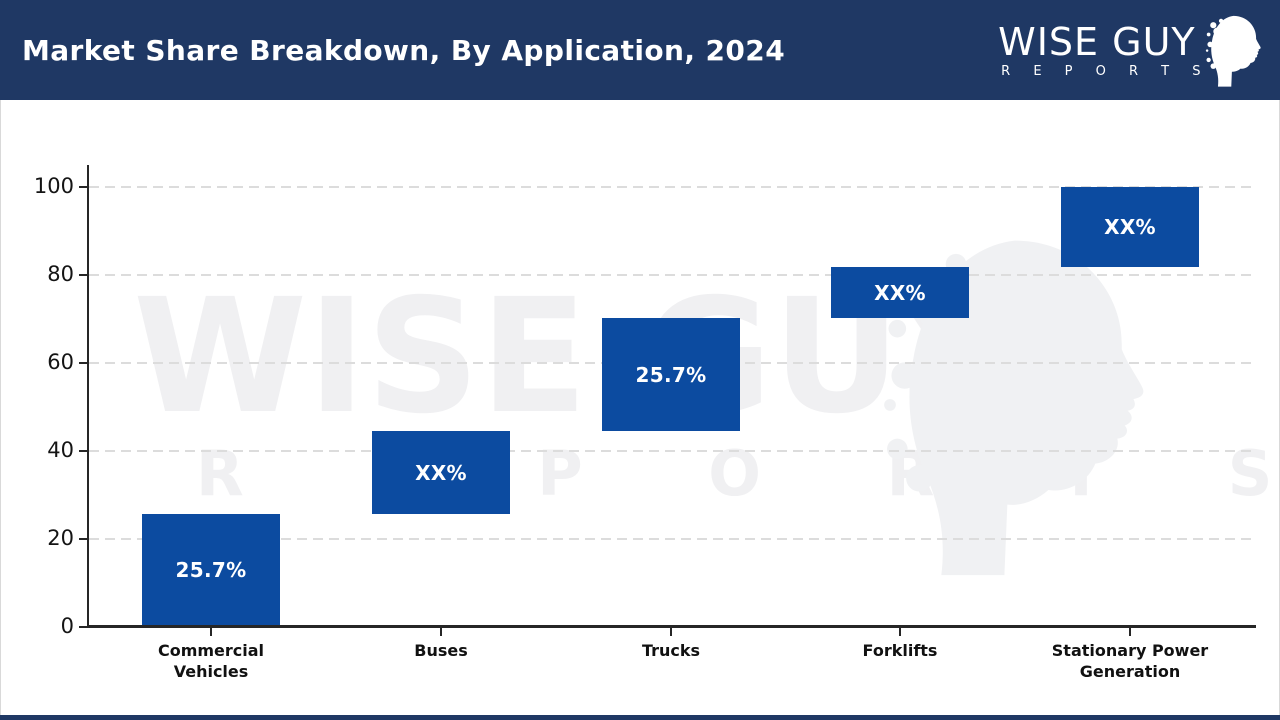  I want to click on x-label-stationary-power-generation: Stationary Power Generation, so click(1130, 661).